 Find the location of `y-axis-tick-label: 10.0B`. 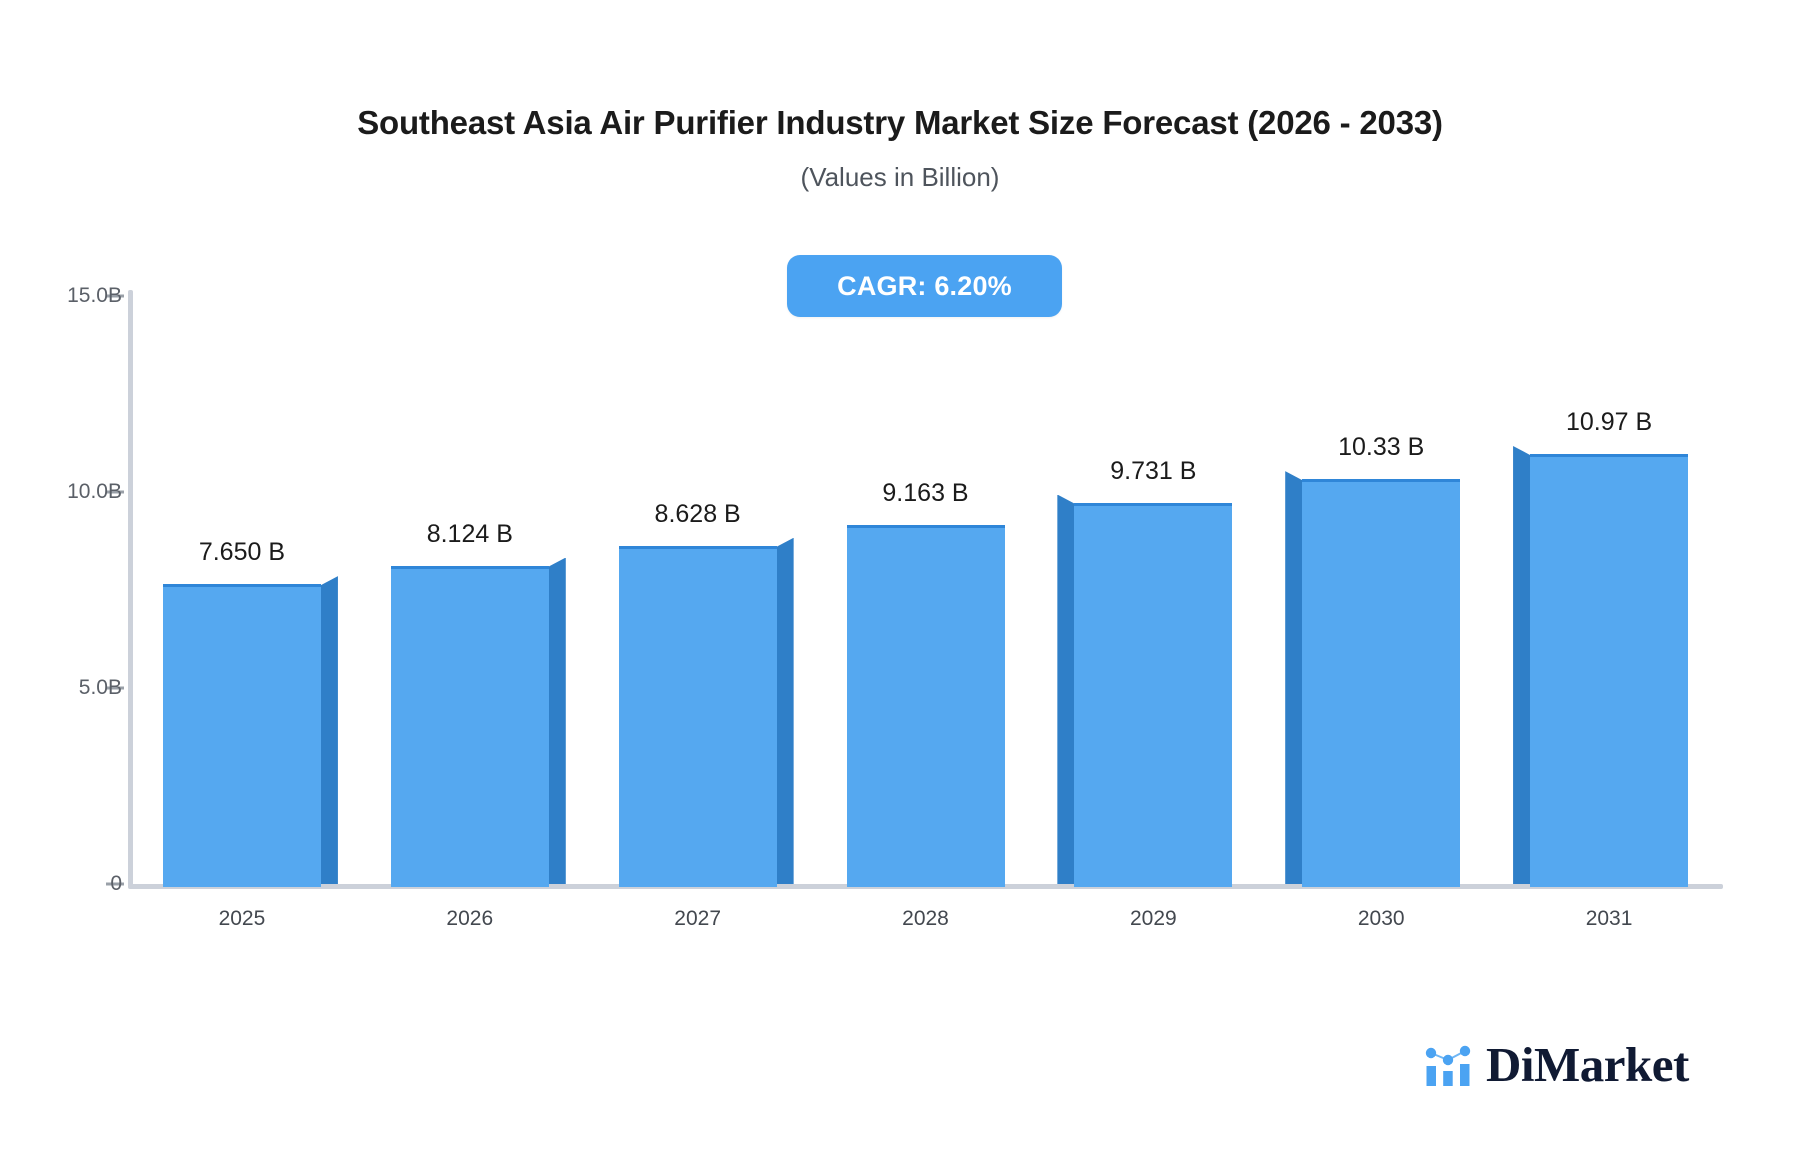

y-axis-tick-label: 10.0B is located at coordinates (94, 491).